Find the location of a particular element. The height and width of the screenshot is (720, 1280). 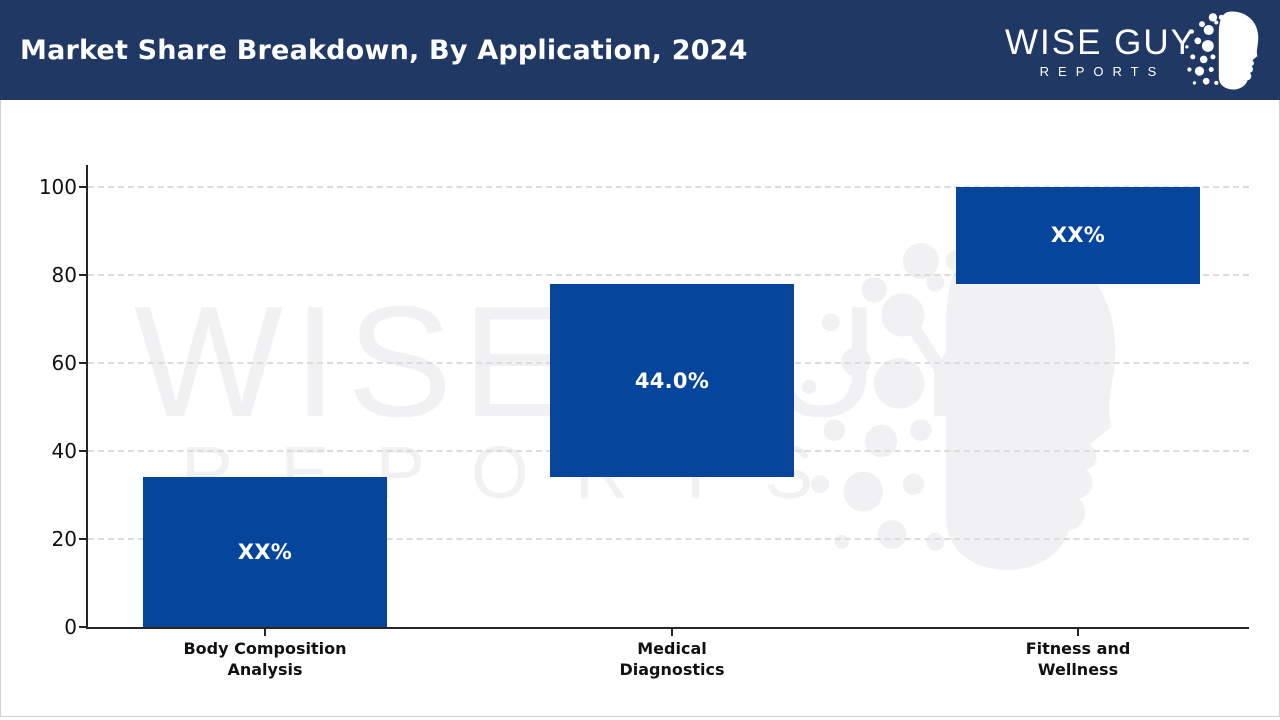

brand-subtitle: REPORTS is located at coordinates (1102, 71).